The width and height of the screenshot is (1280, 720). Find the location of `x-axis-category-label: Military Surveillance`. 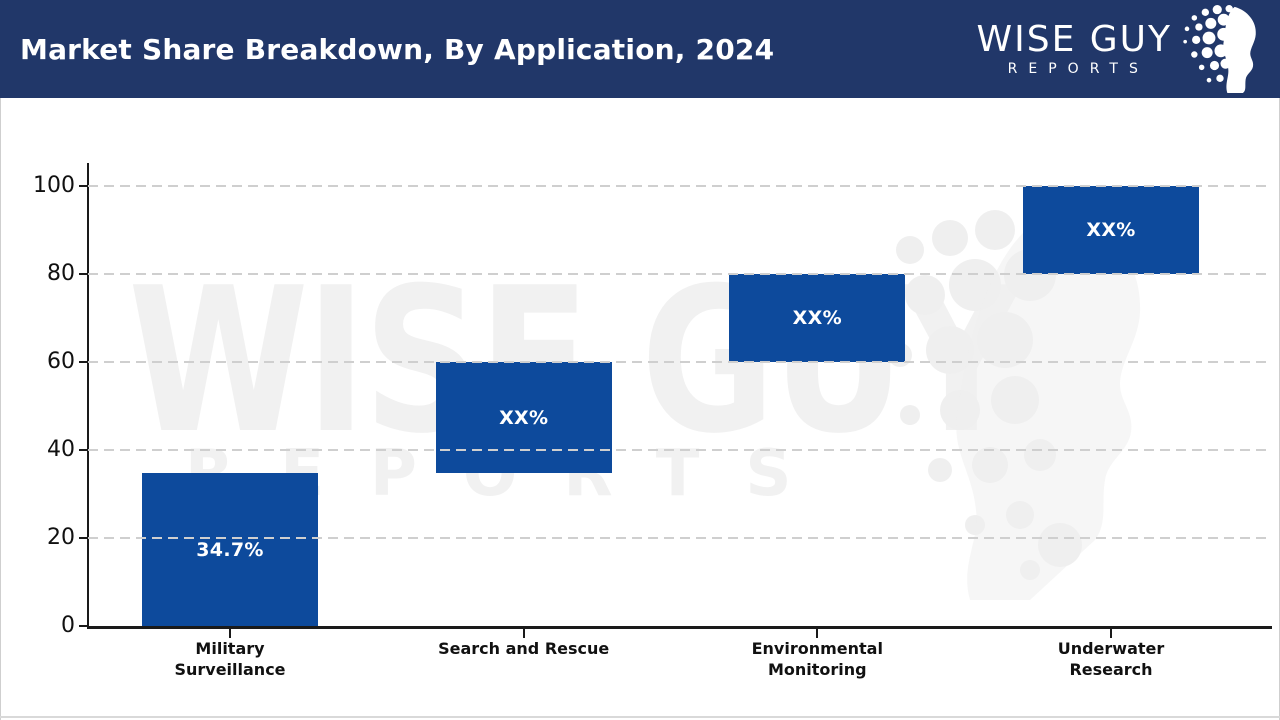

x-axis-category-label: Military Surveillance is located at coordinates (230, 659).